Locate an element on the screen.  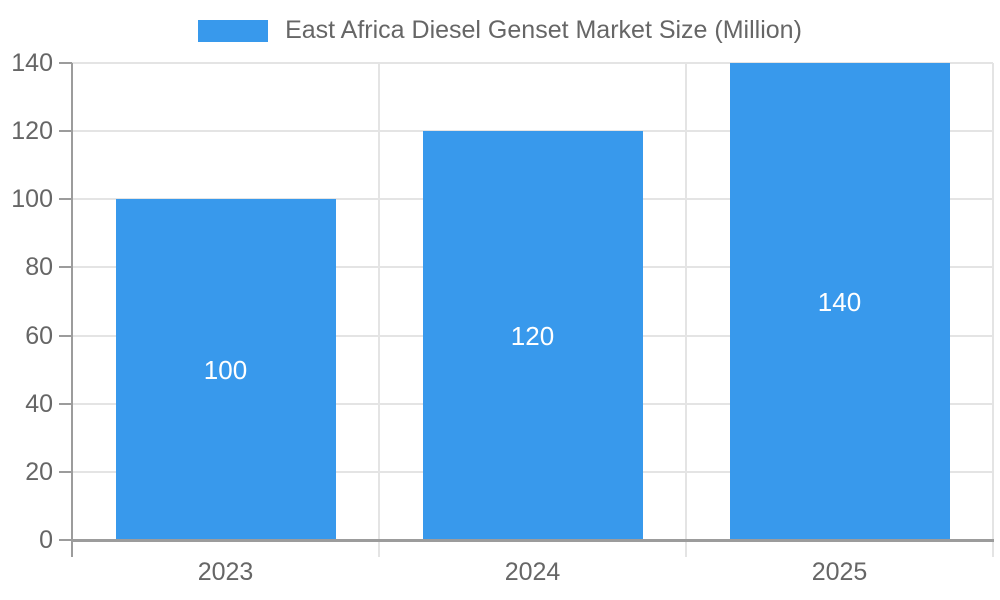
y-tick-label: 120 is located at coordinates (32, 131).